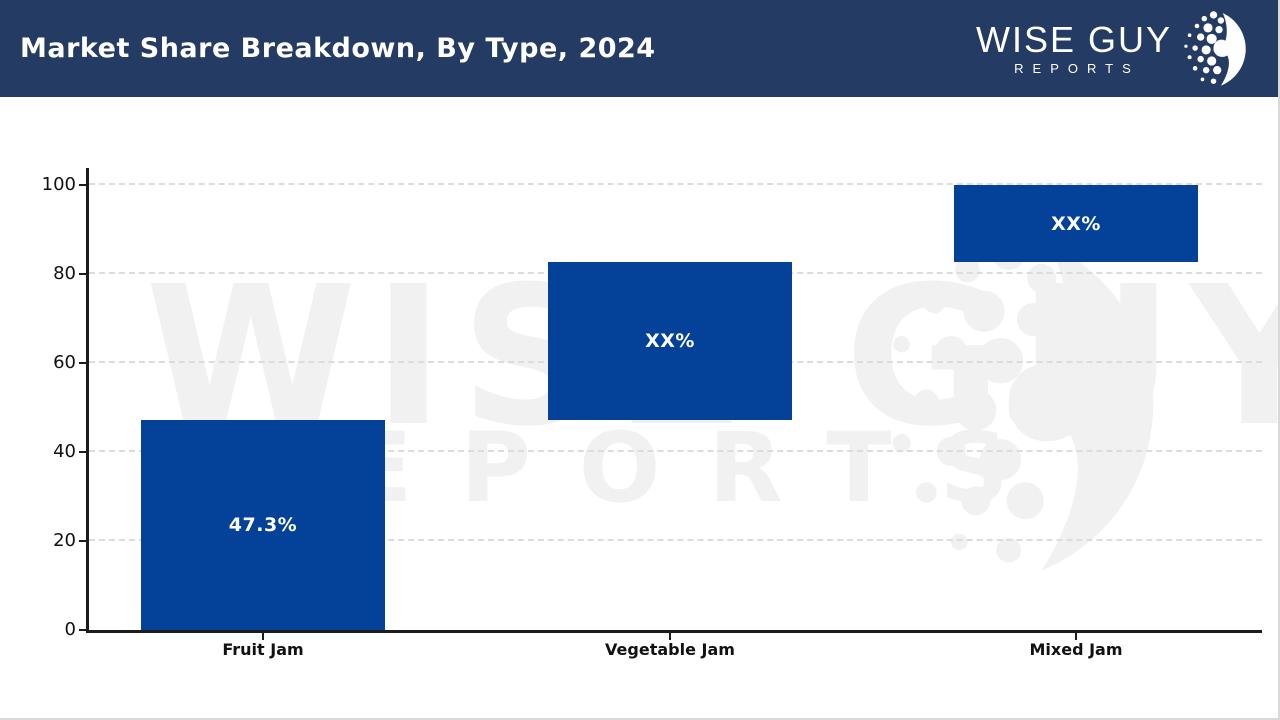 This screenshot has height=720, width=1280. I want to click on x-category-label-fruit-jam: Fruit Jam, so click(263, 649).